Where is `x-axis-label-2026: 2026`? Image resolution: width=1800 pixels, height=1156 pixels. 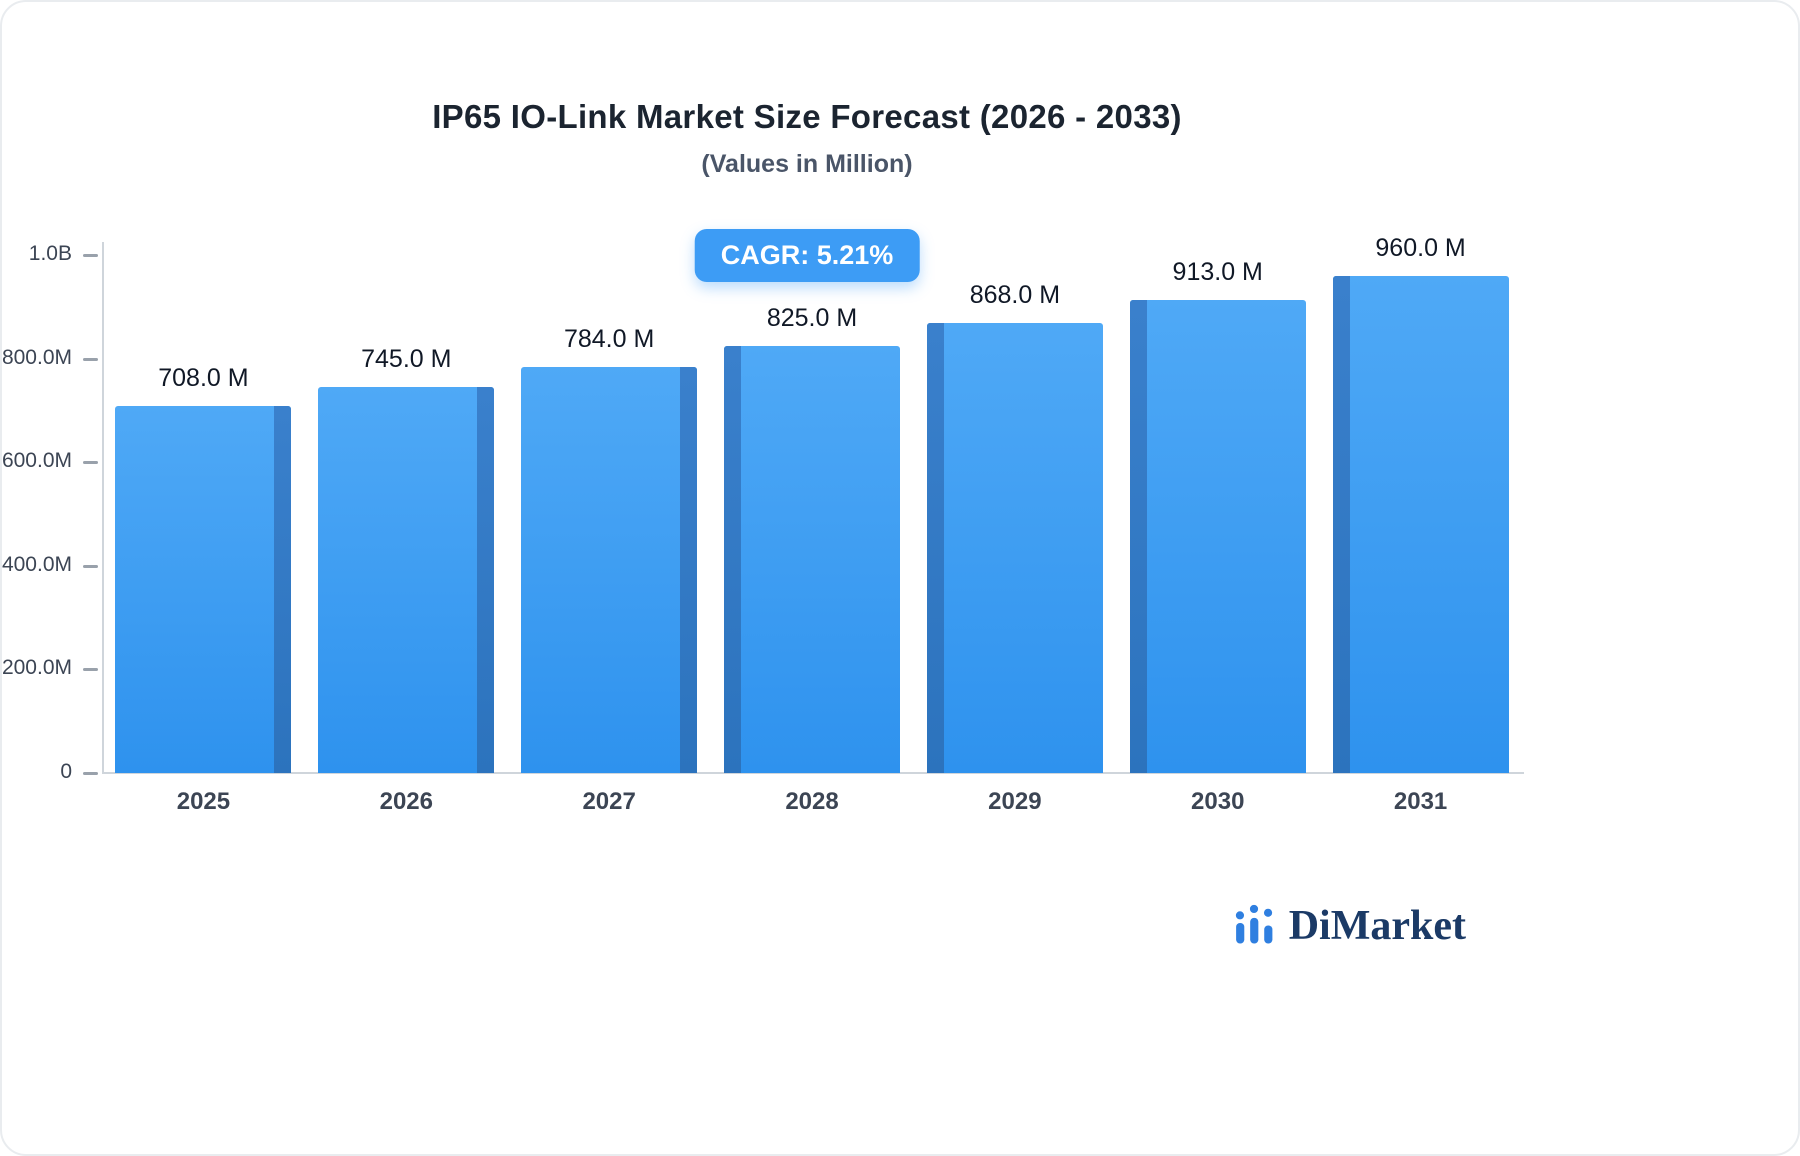 x-axis-label-2026: 2026 is located at coordinates (406, 801).